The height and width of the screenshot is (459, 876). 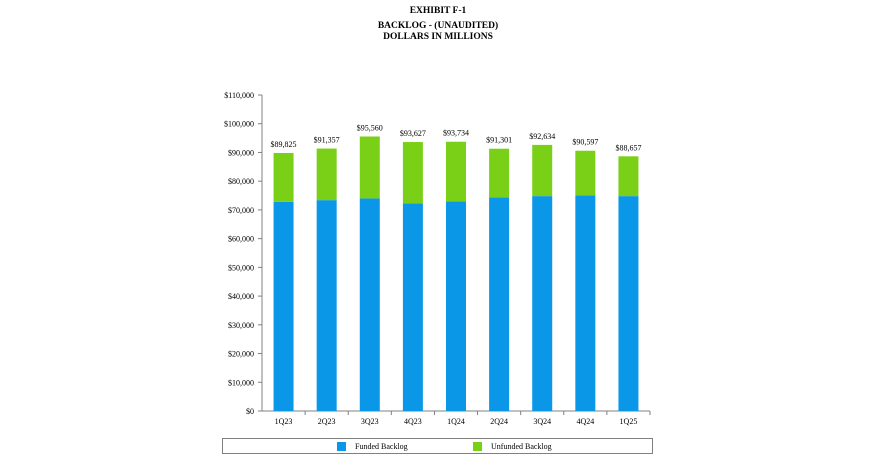 I want to click on legend-item-funded: Funded Backlog, so click(x=372, y=446).